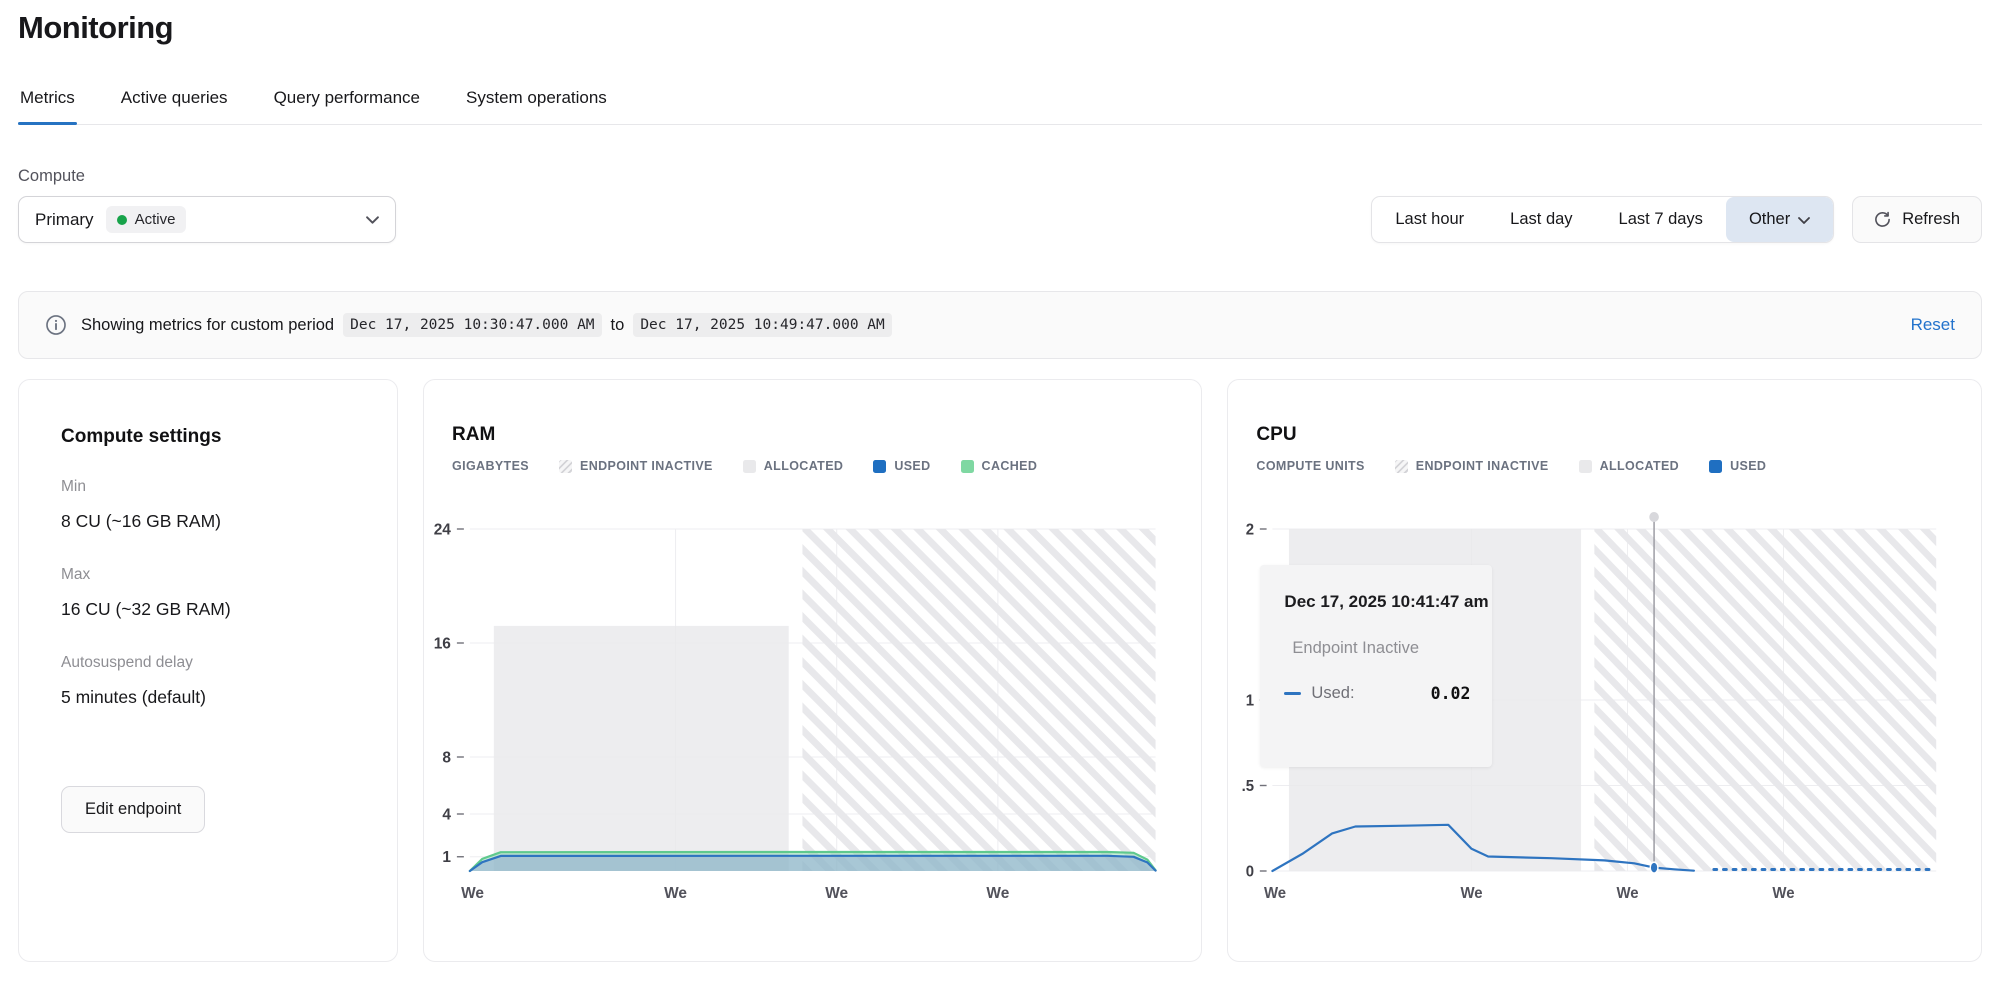  What do you see at coordinates (1377, 693) in the screenshot?
I see `tooltip-used-row: Used: 0.02` at bounding box center [1377, 693].